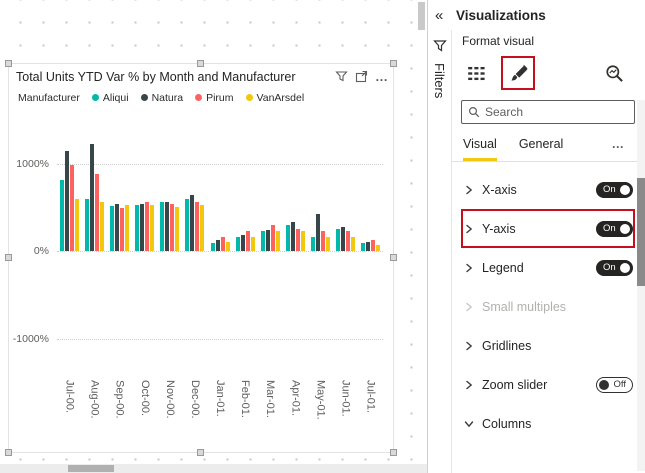  I want to click on collapse-pane-icon: «, so click(439, 15).